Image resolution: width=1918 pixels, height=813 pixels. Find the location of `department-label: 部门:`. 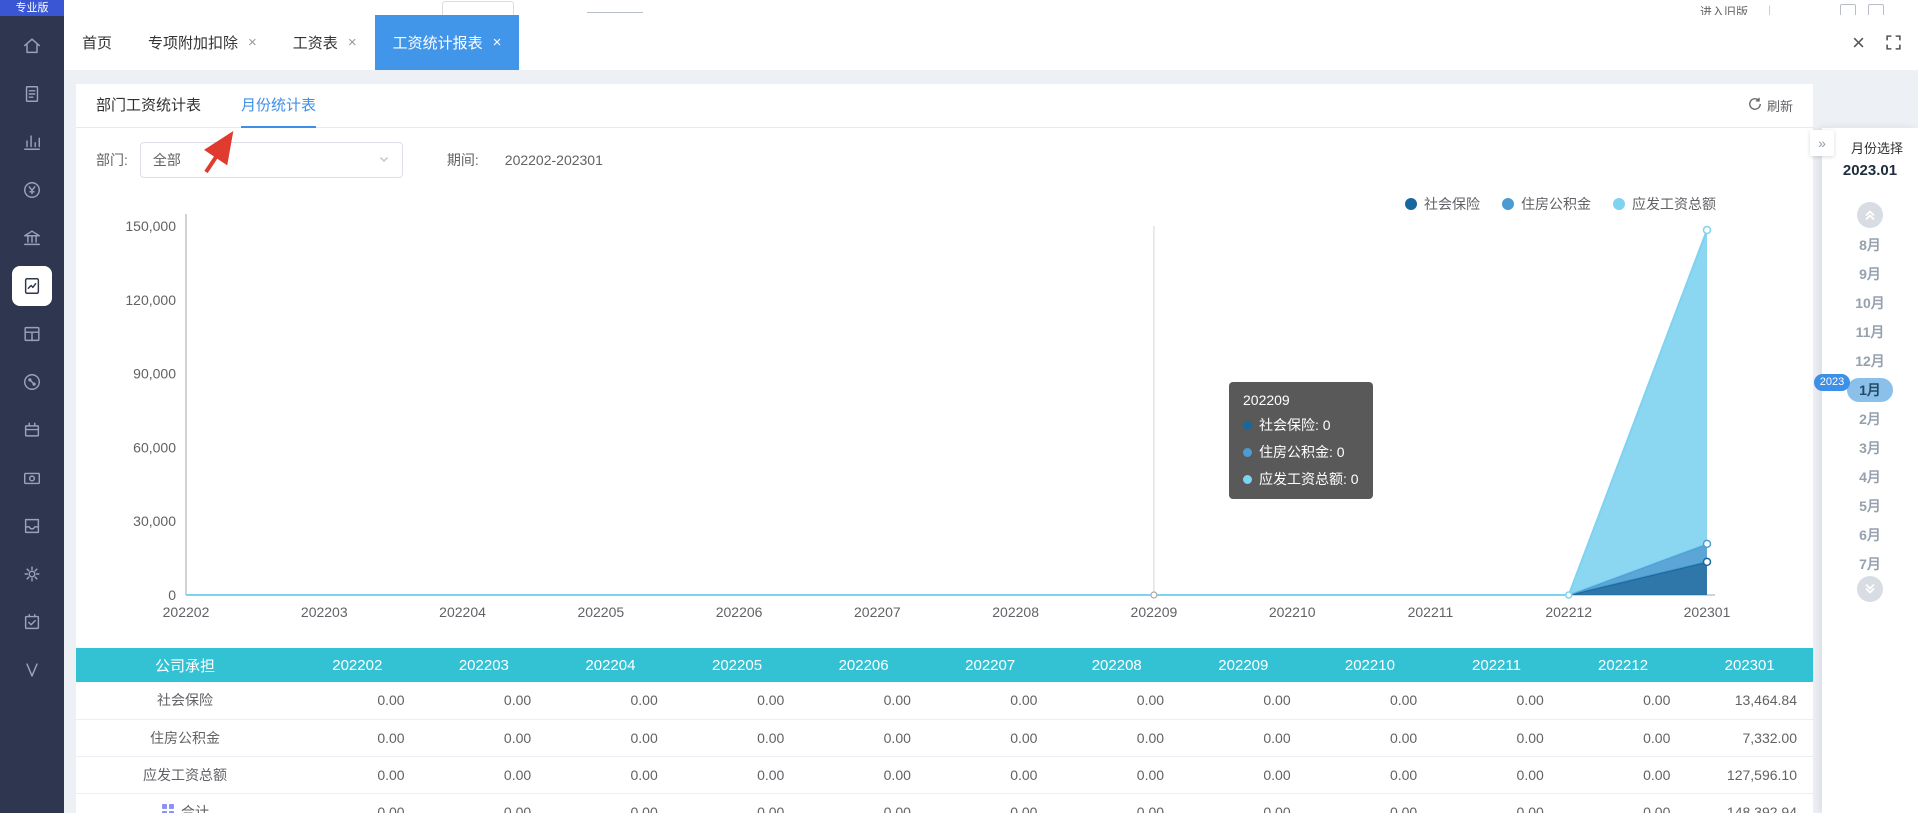

department-label: 部门: is located at coordinates (112, 160).